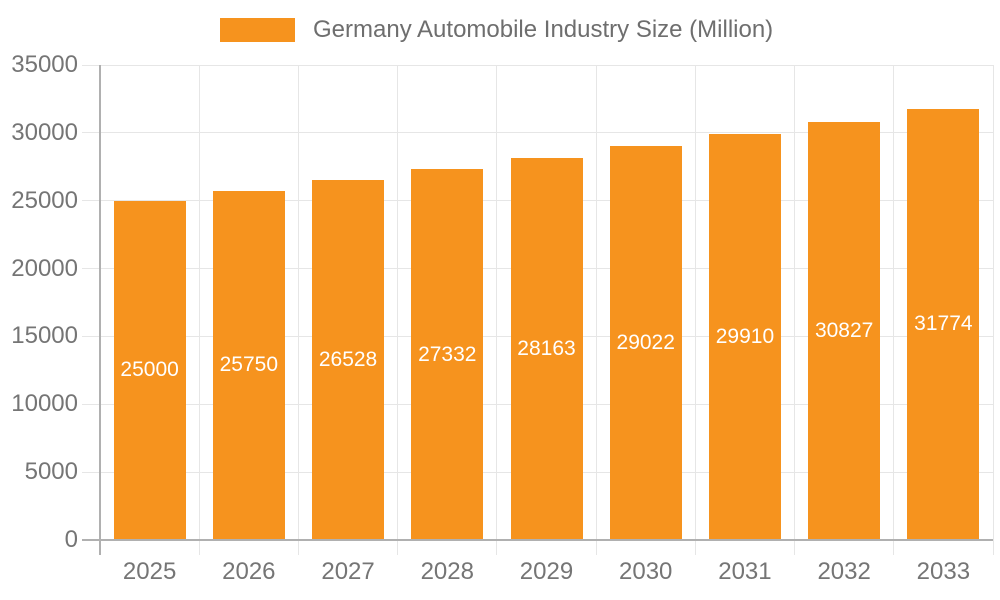 The height and width of the screenshot is (600, 1000). I want to click on bar-value-label: 29910, so click(745, 337).